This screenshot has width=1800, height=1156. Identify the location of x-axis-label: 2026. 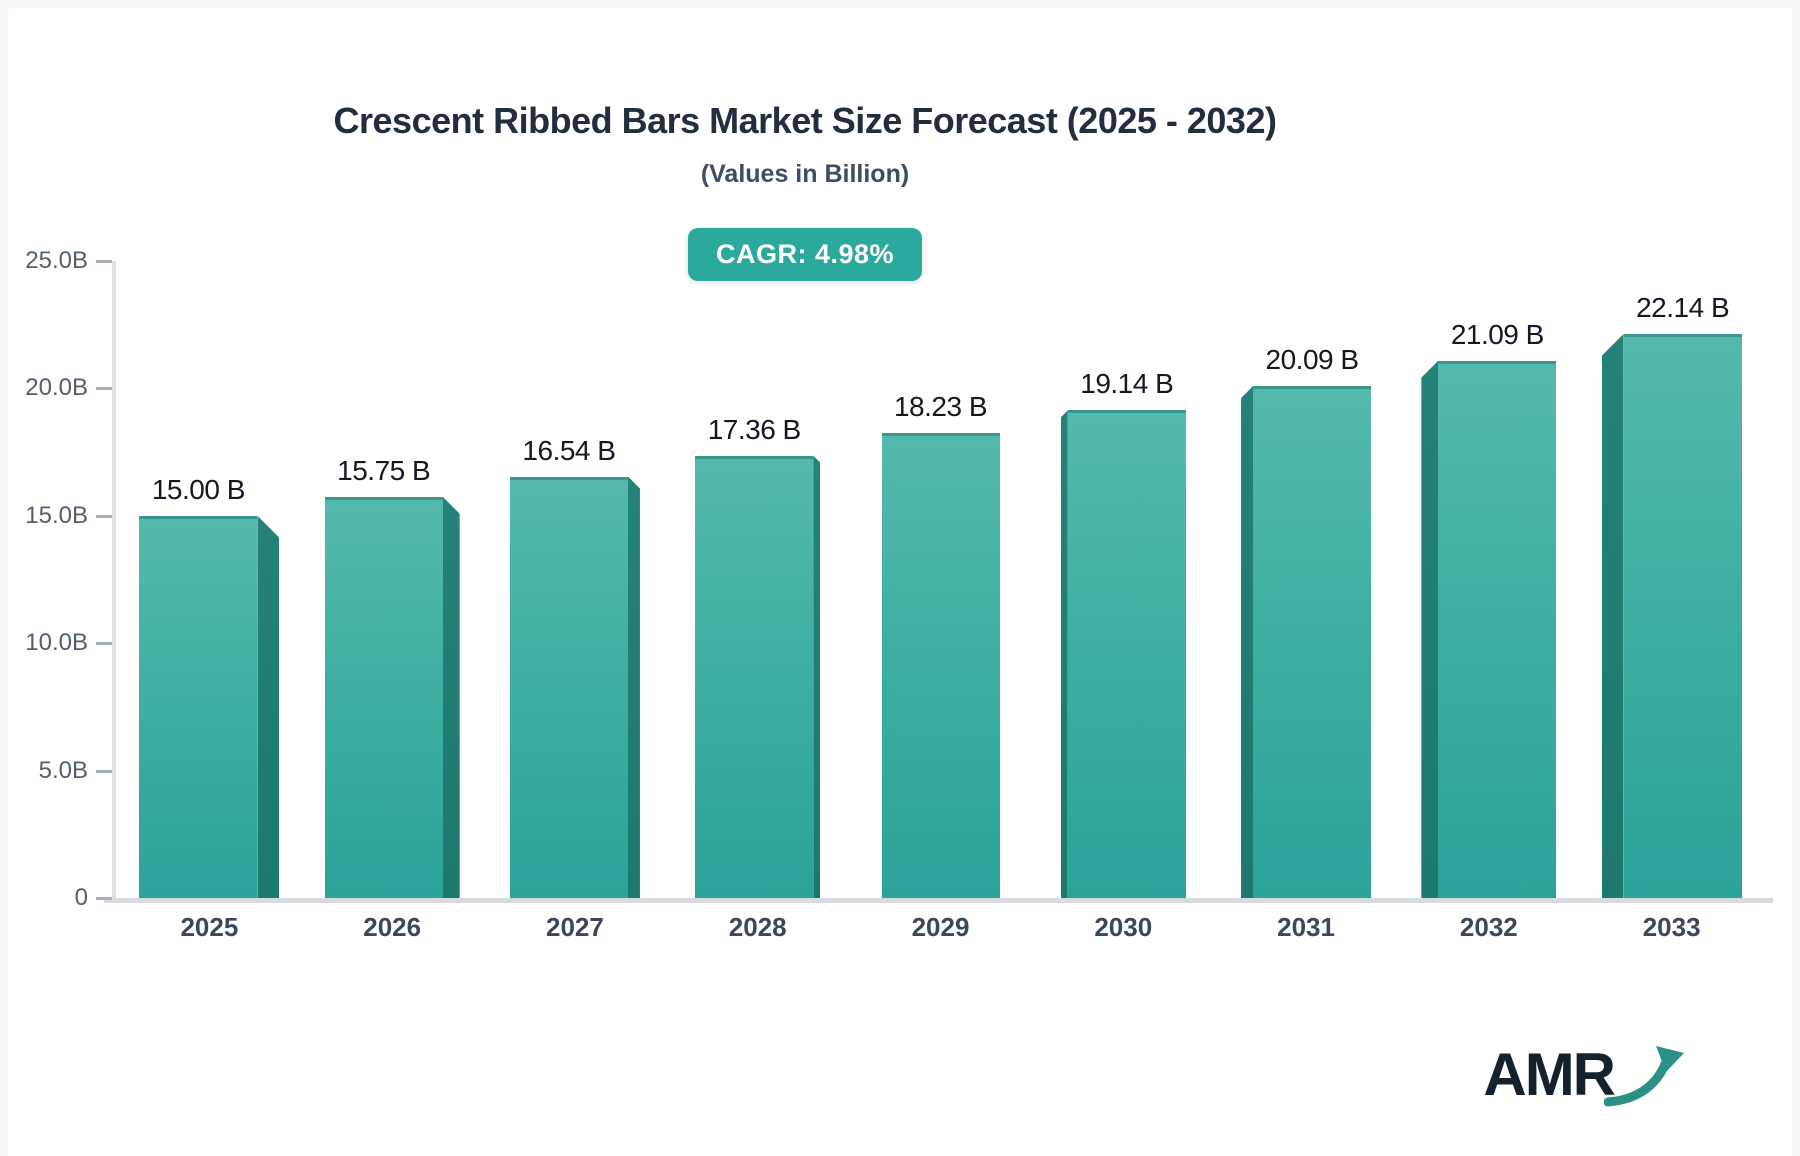
(392, 927).